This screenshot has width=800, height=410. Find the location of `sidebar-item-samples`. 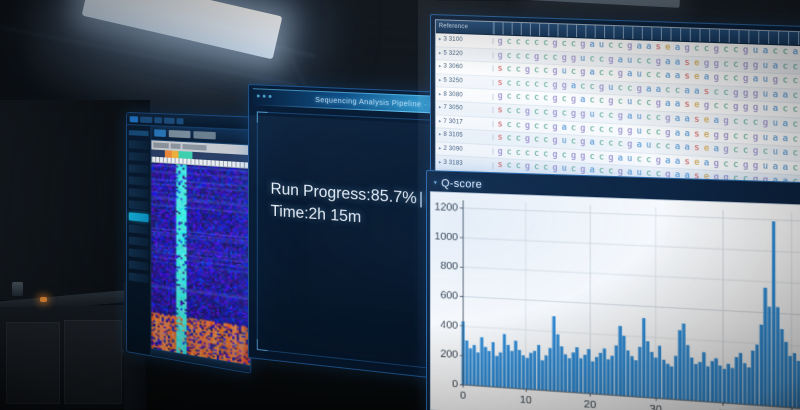

sidebar-item-samples is located at coordinates (138, 241).